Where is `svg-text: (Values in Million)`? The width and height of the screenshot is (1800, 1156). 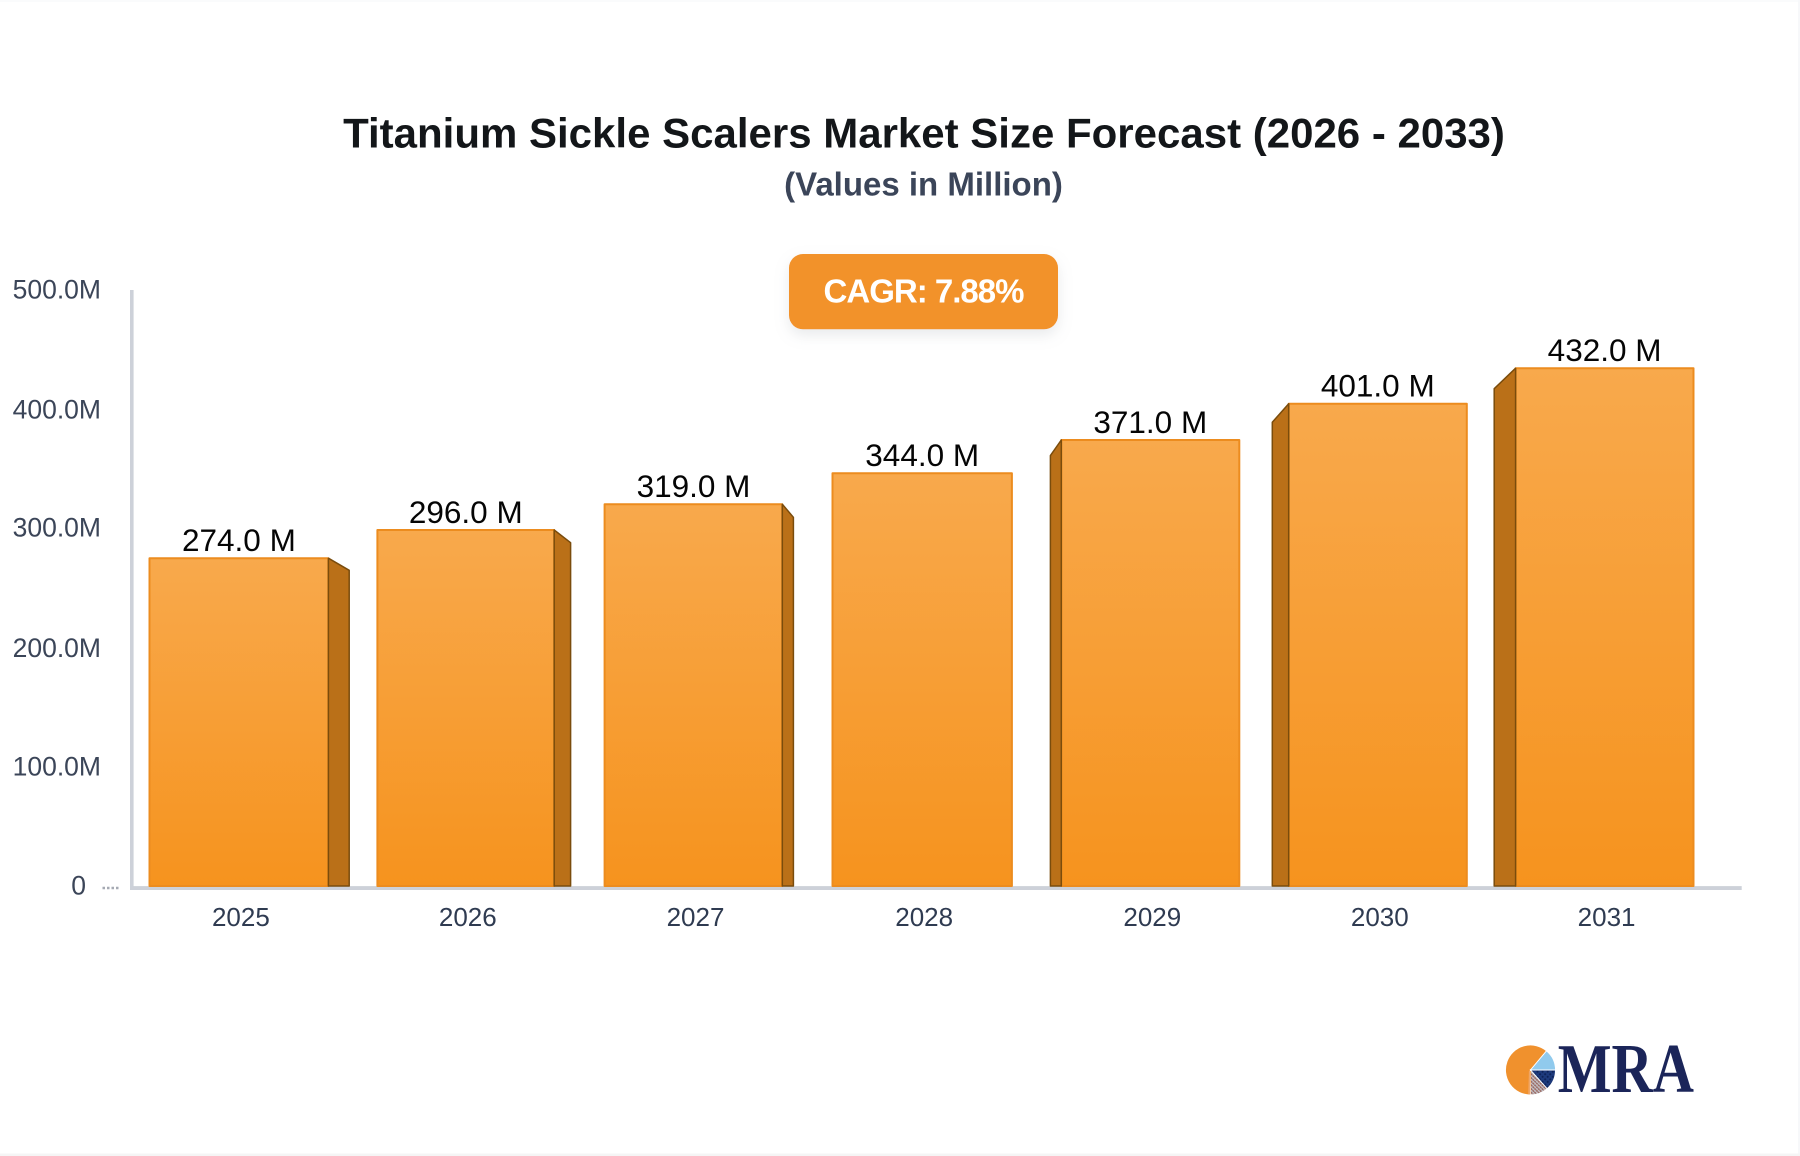
svg-text: (Values in Million) is located at coordinates (923, 184).